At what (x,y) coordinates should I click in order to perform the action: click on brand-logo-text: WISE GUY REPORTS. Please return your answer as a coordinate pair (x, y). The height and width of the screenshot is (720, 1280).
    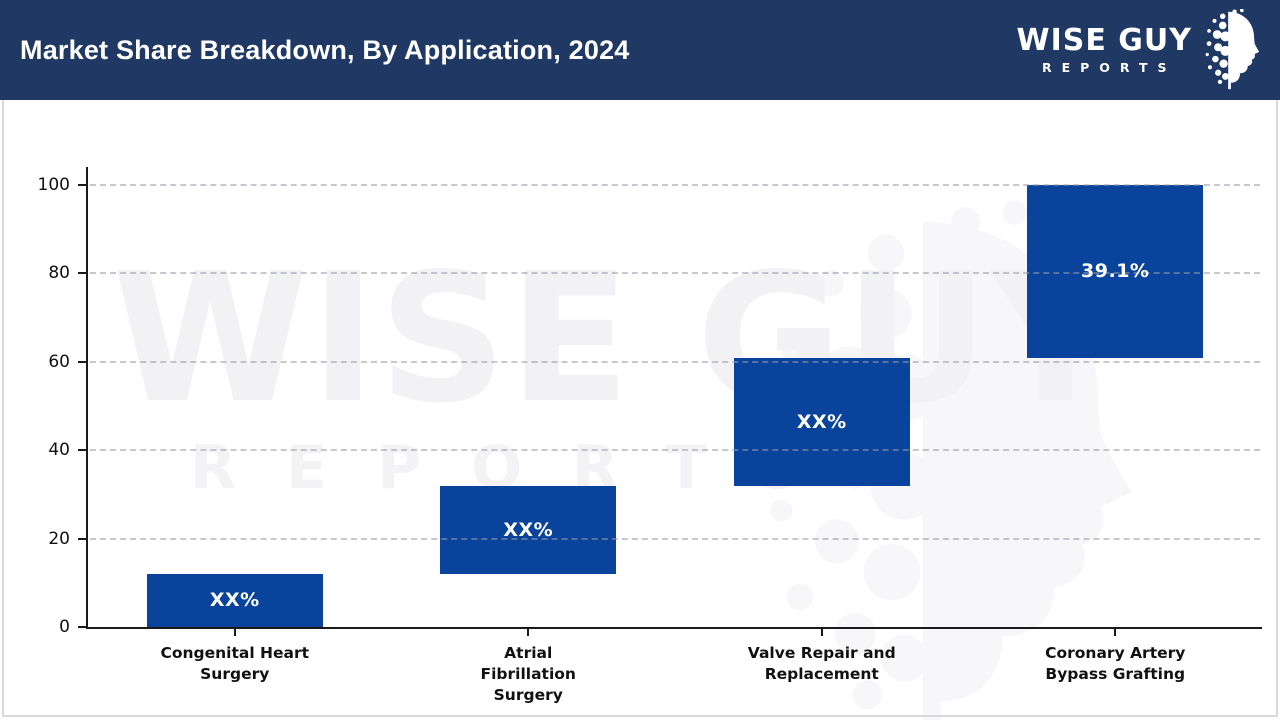
    Looking at the image, I should click on (1104, 48).